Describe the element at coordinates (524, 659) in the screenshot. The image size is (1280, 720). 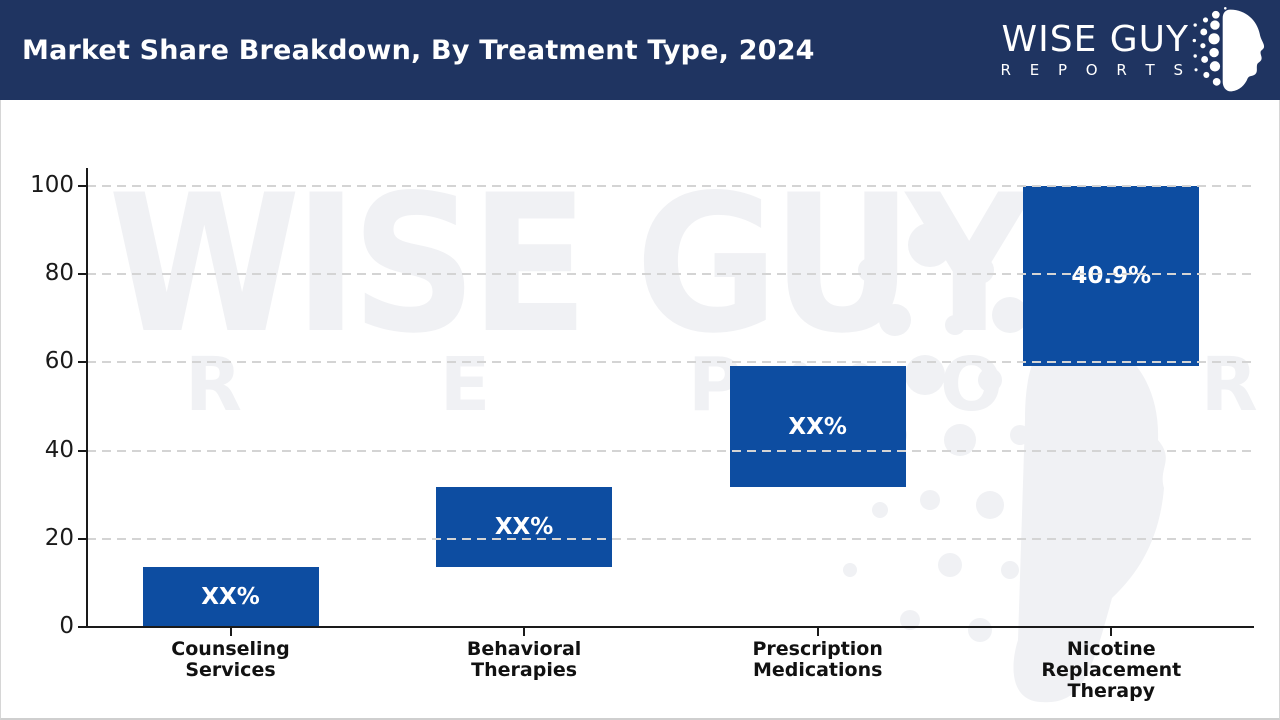
I see `x-category-label-2: Behavioral Therapies` at that location.